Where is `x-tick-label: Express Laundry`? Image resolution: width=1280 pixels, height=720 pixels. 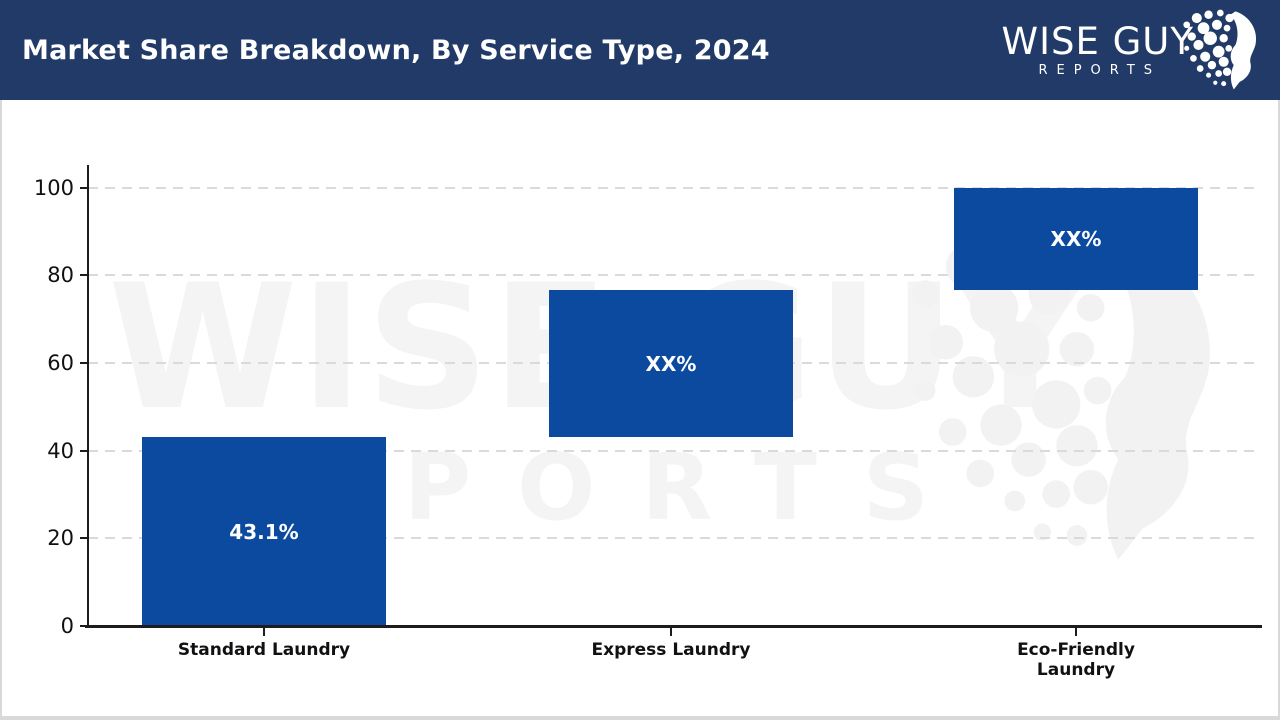
x-tick-label: Express Laundry is located at coordinates (671, 650).